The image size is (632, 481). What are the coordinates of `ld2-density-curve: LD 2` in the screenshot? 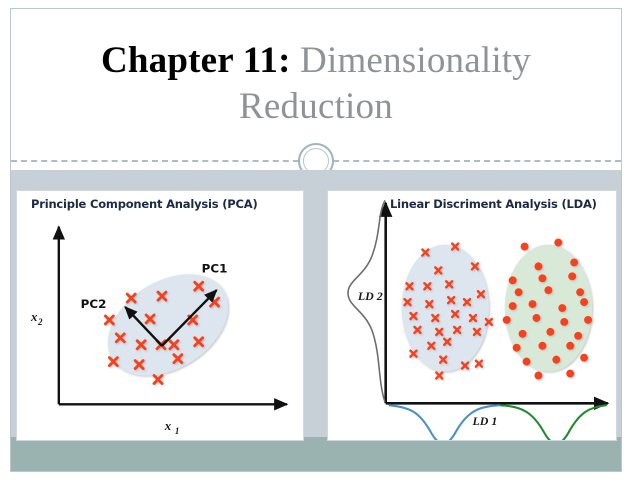 It's located at (366, 301).